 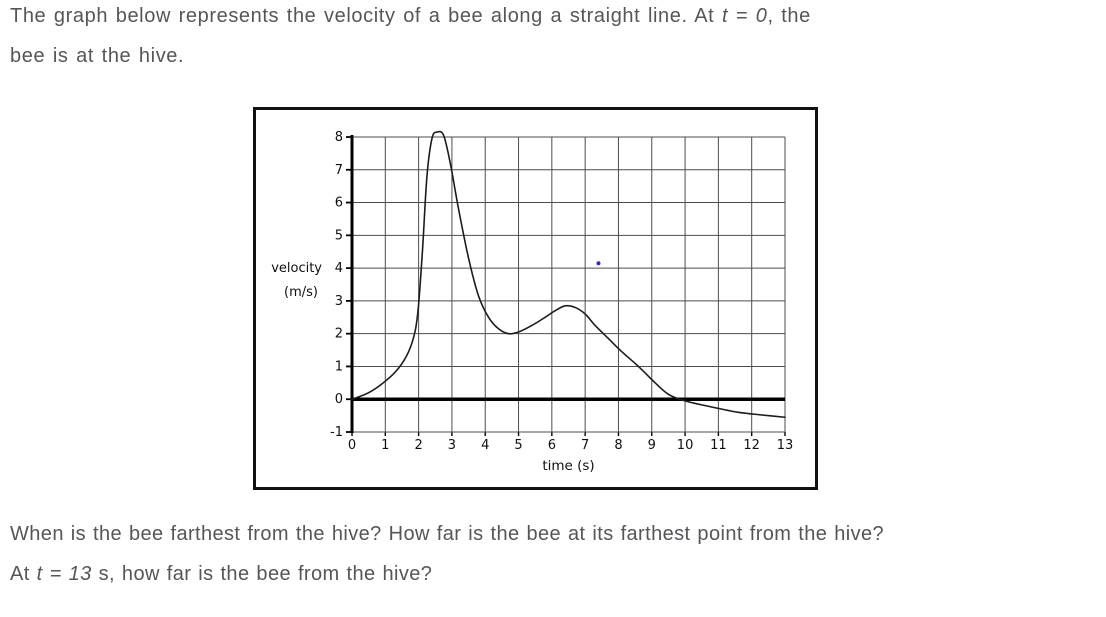 I want to click on y-tick-label: 6, so click(x=339, y=203).